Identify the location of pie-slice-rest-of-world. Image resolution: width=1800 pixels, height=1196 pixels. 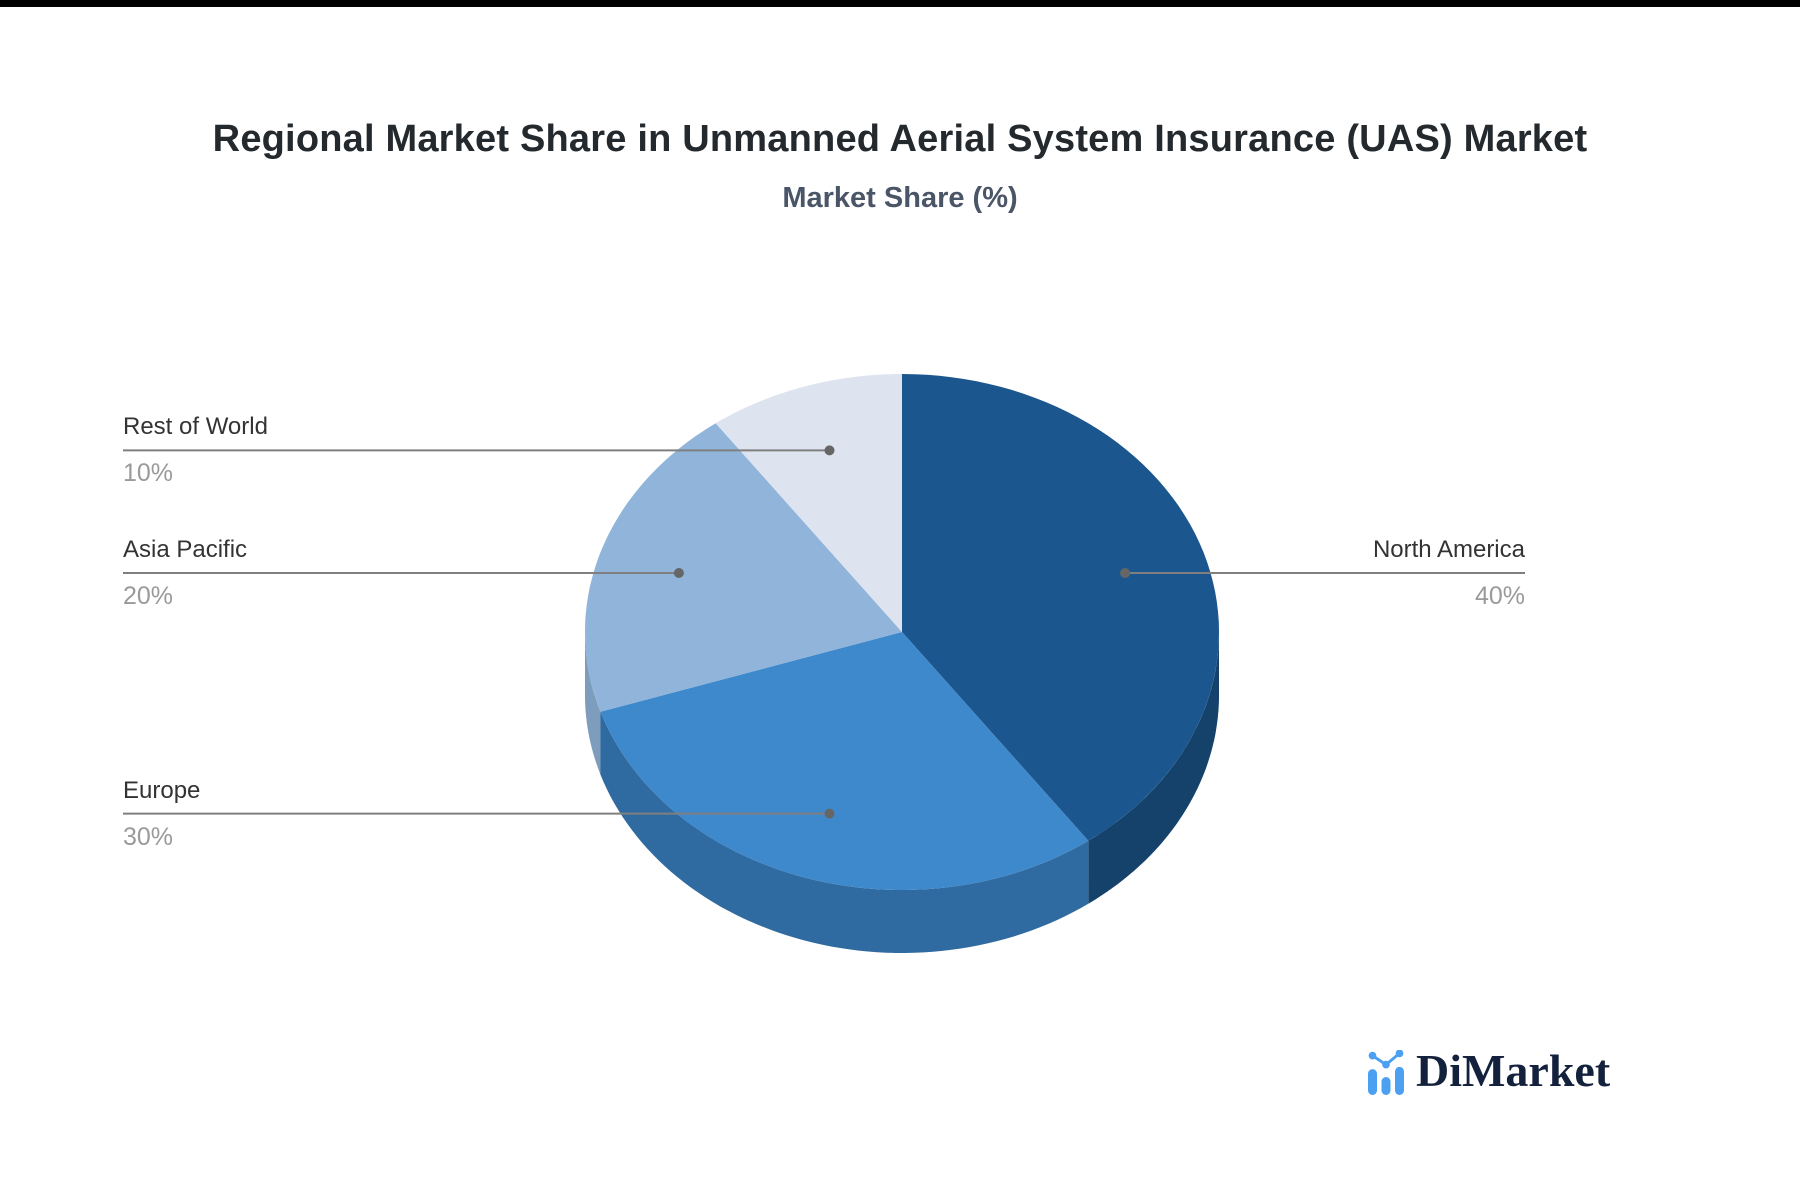
(808, 503).